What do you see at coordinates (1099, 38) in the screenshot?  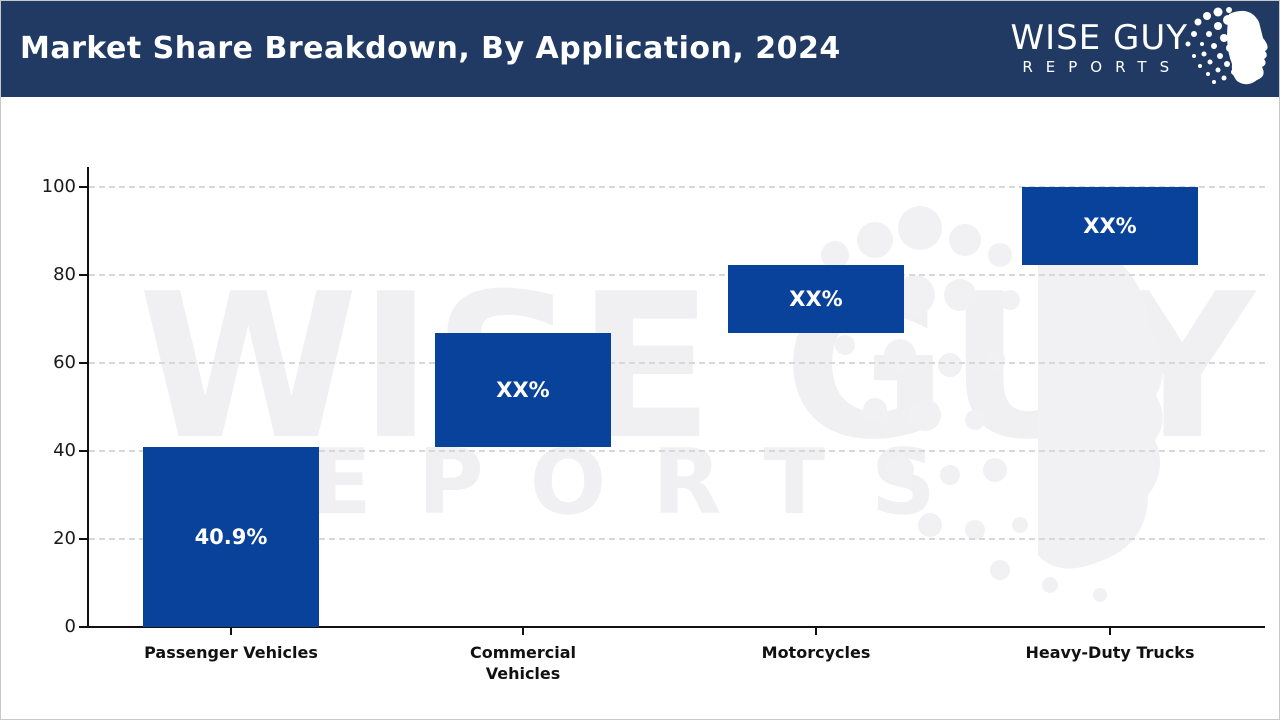 I see `logo-wordmark: WISE GUY` at bounding box center [1099, 38].